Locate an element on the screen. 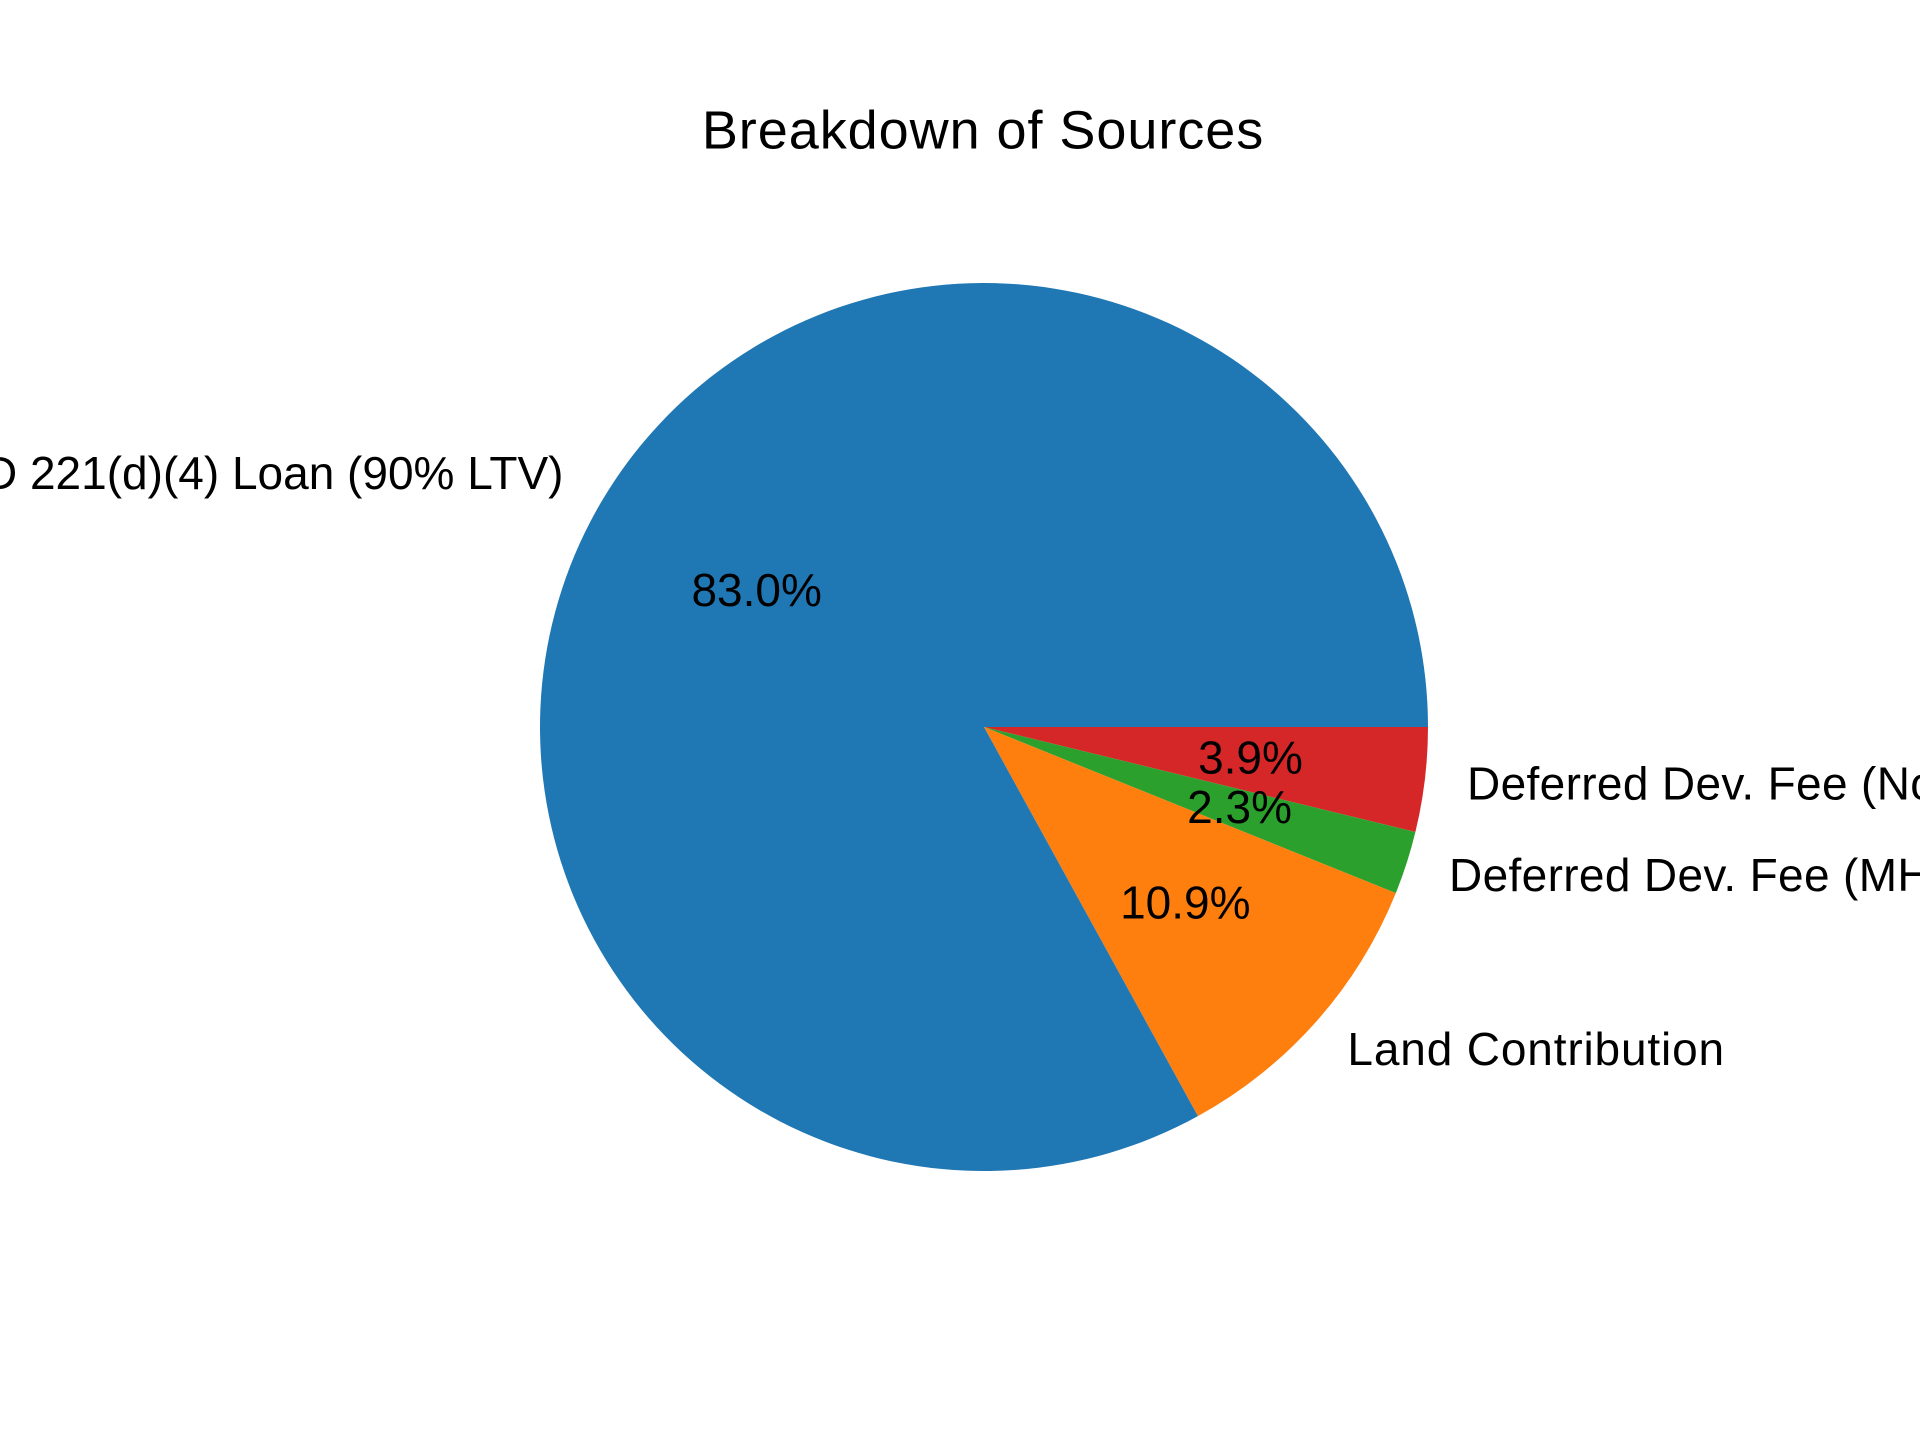 The height and width of the screenshot is (1440, 1920). svg-text: Deferred Dev. Fee (MHA) is located at coordinates (1684, 875).